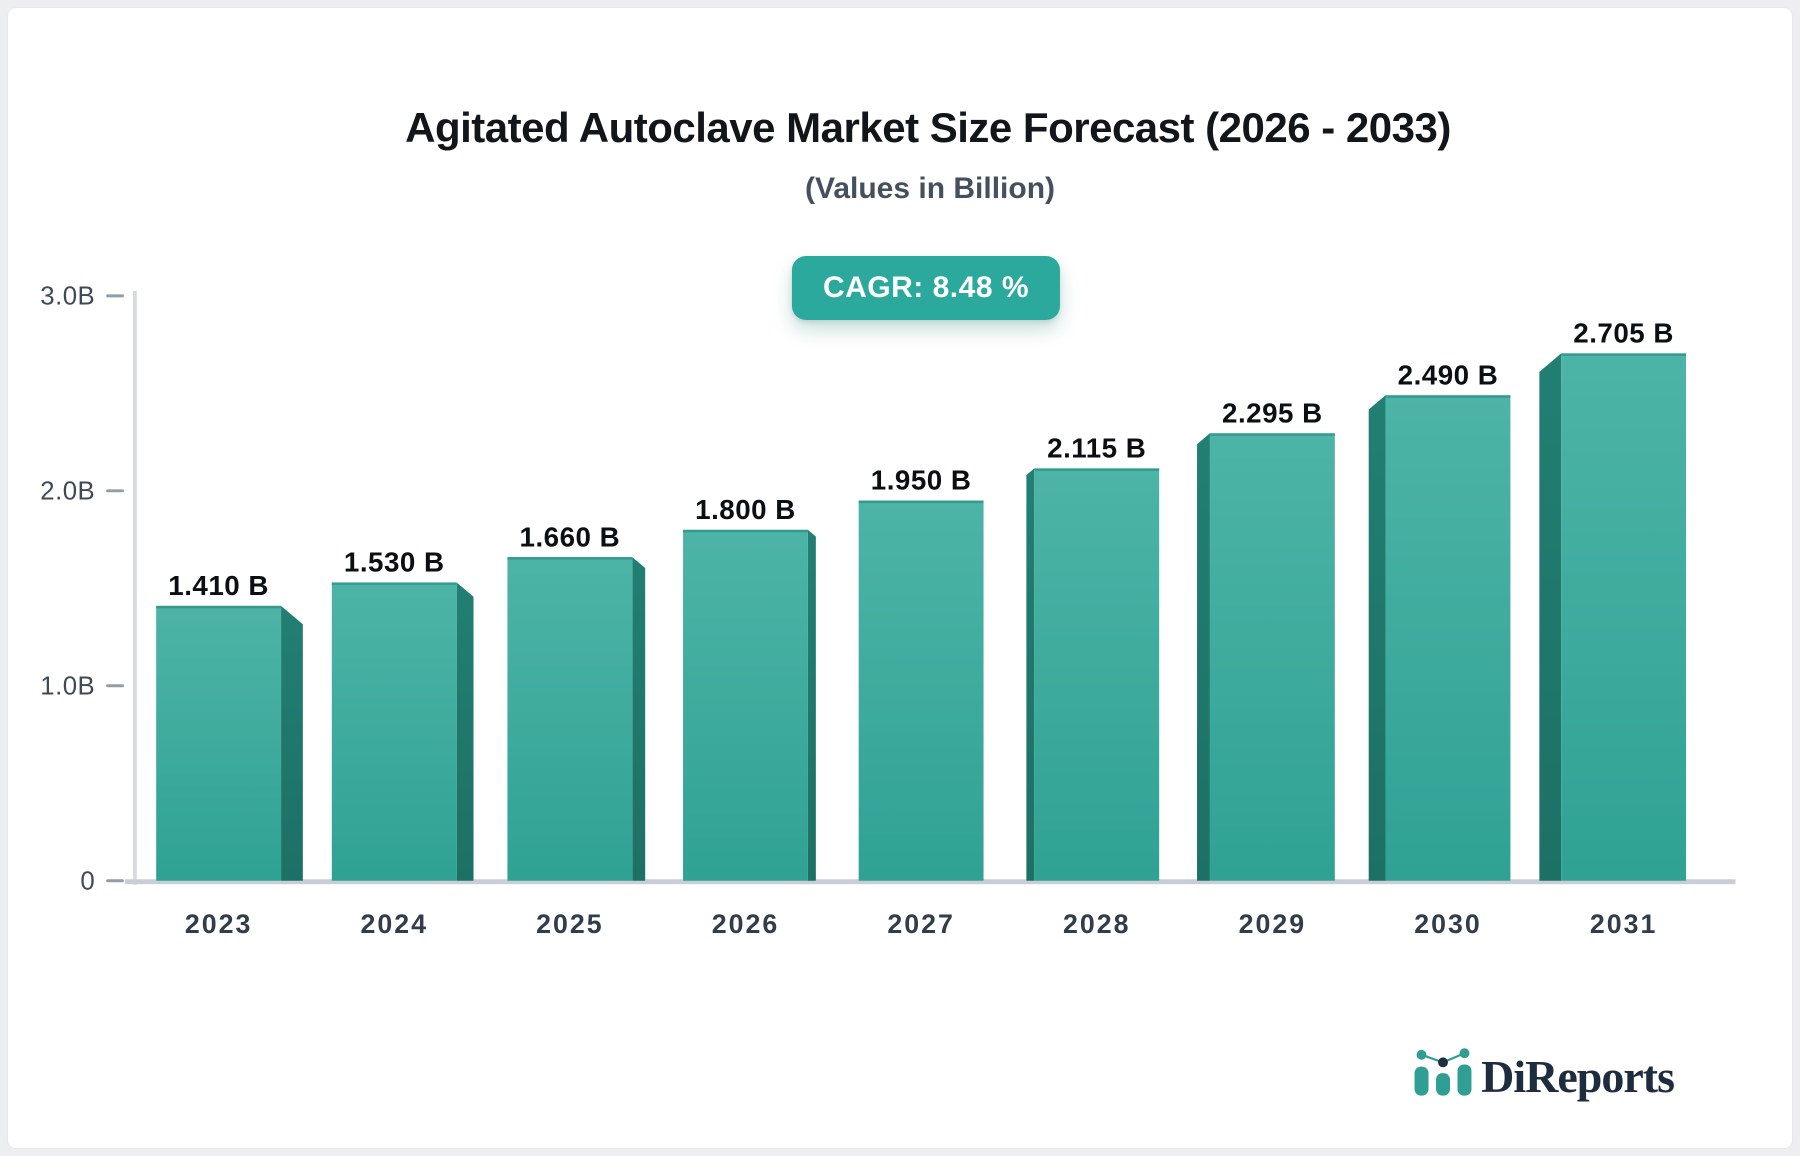 This screenshot has width=1800, height=1156. Describe the element at coordinates (926, 288) in the screenshot. I see `cagr-badge: CAGR: 8.48 %` at that location.